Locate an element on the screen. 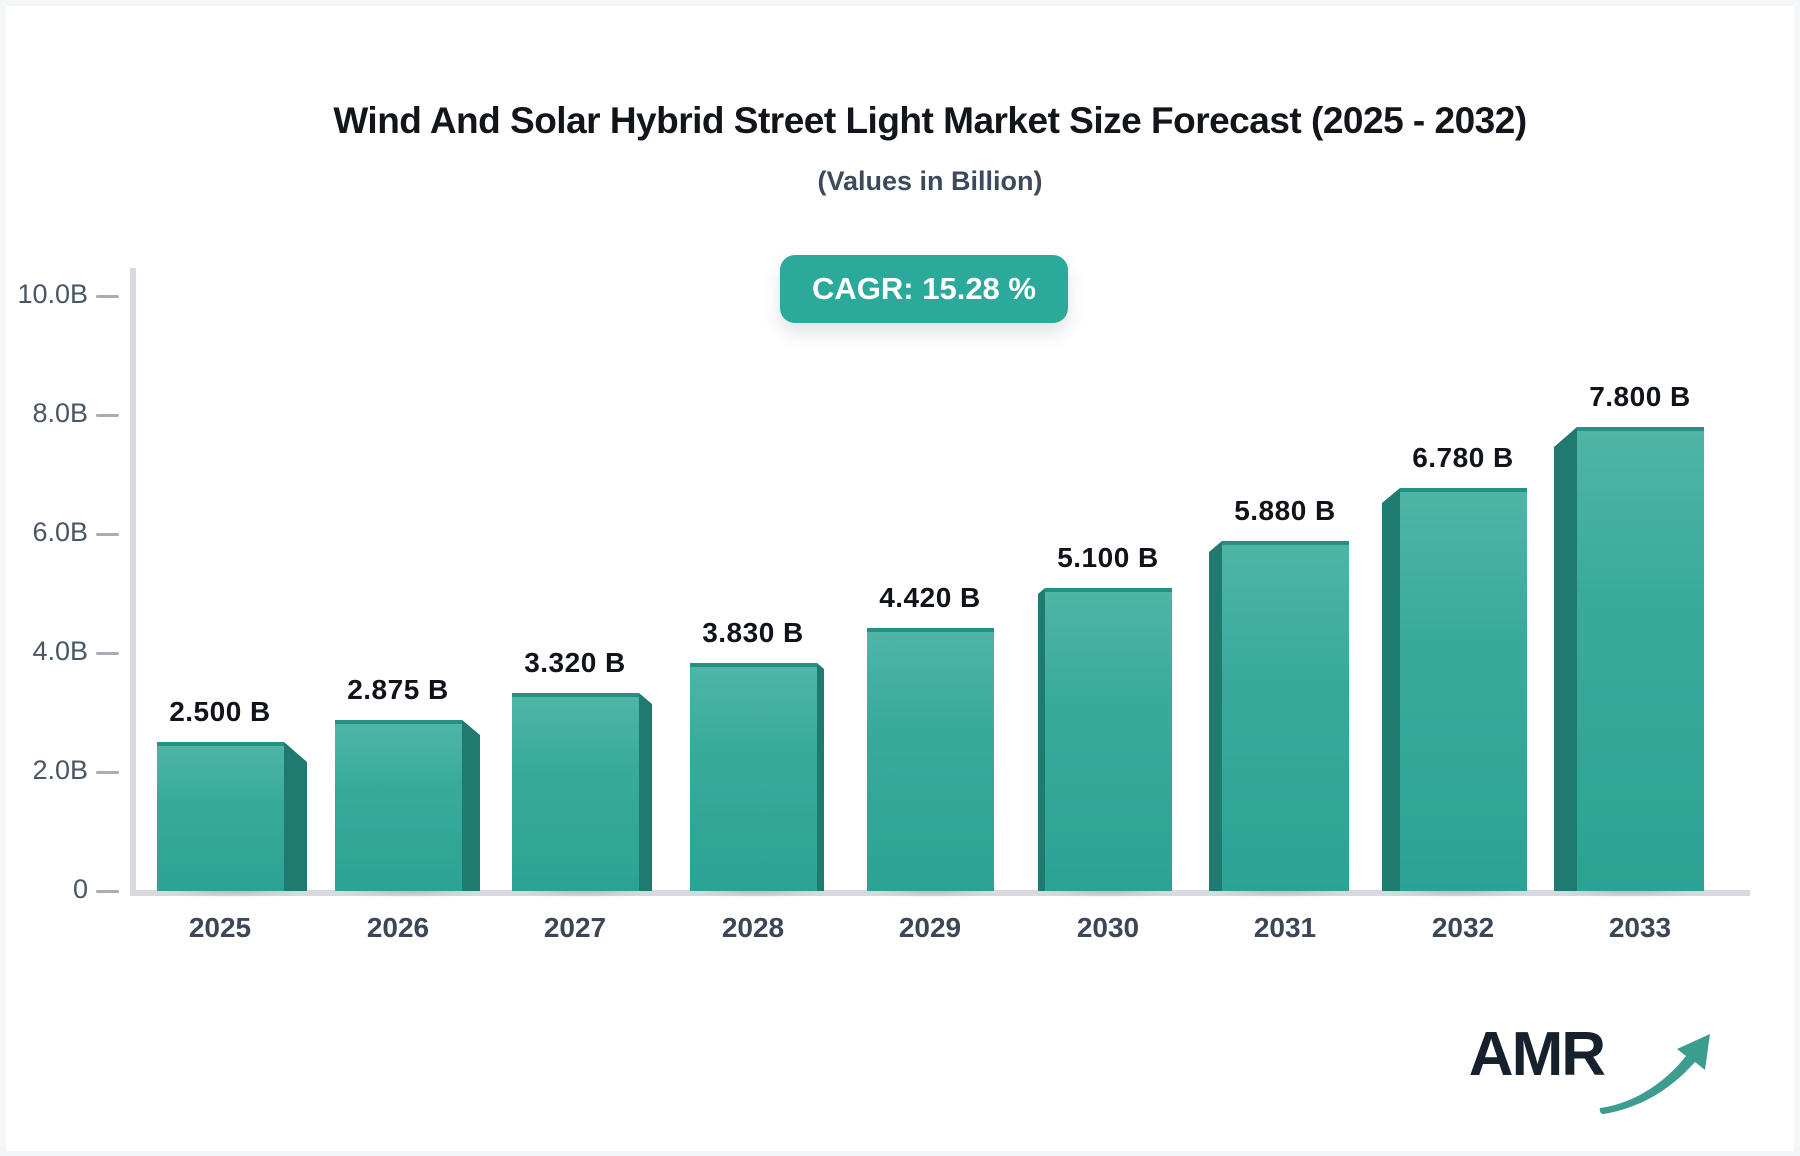  x-axis-category-label: 2033 is located at coordinates (1640, 927).